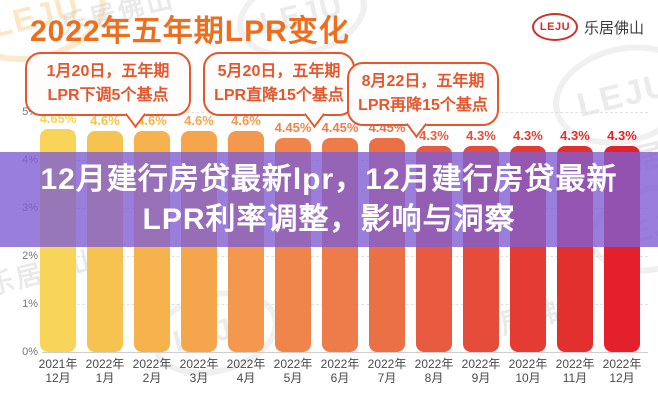  What do you see at coordinates (30, 304) in the screenshot?
I see `y-axis-tick: 1%` at bounding box center [30, 304].